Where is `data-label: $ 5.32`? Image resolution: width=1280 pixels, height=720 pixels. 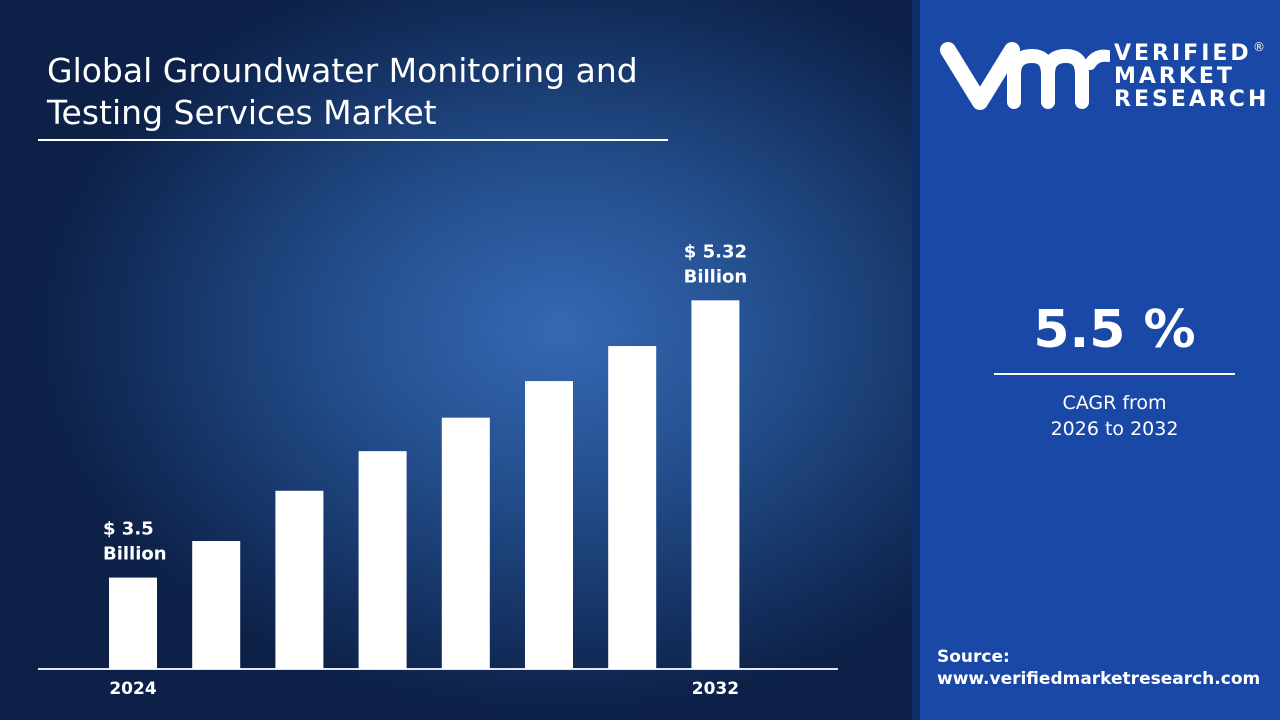
data-label: $ 5.32 is located at coordinates (715, 251).